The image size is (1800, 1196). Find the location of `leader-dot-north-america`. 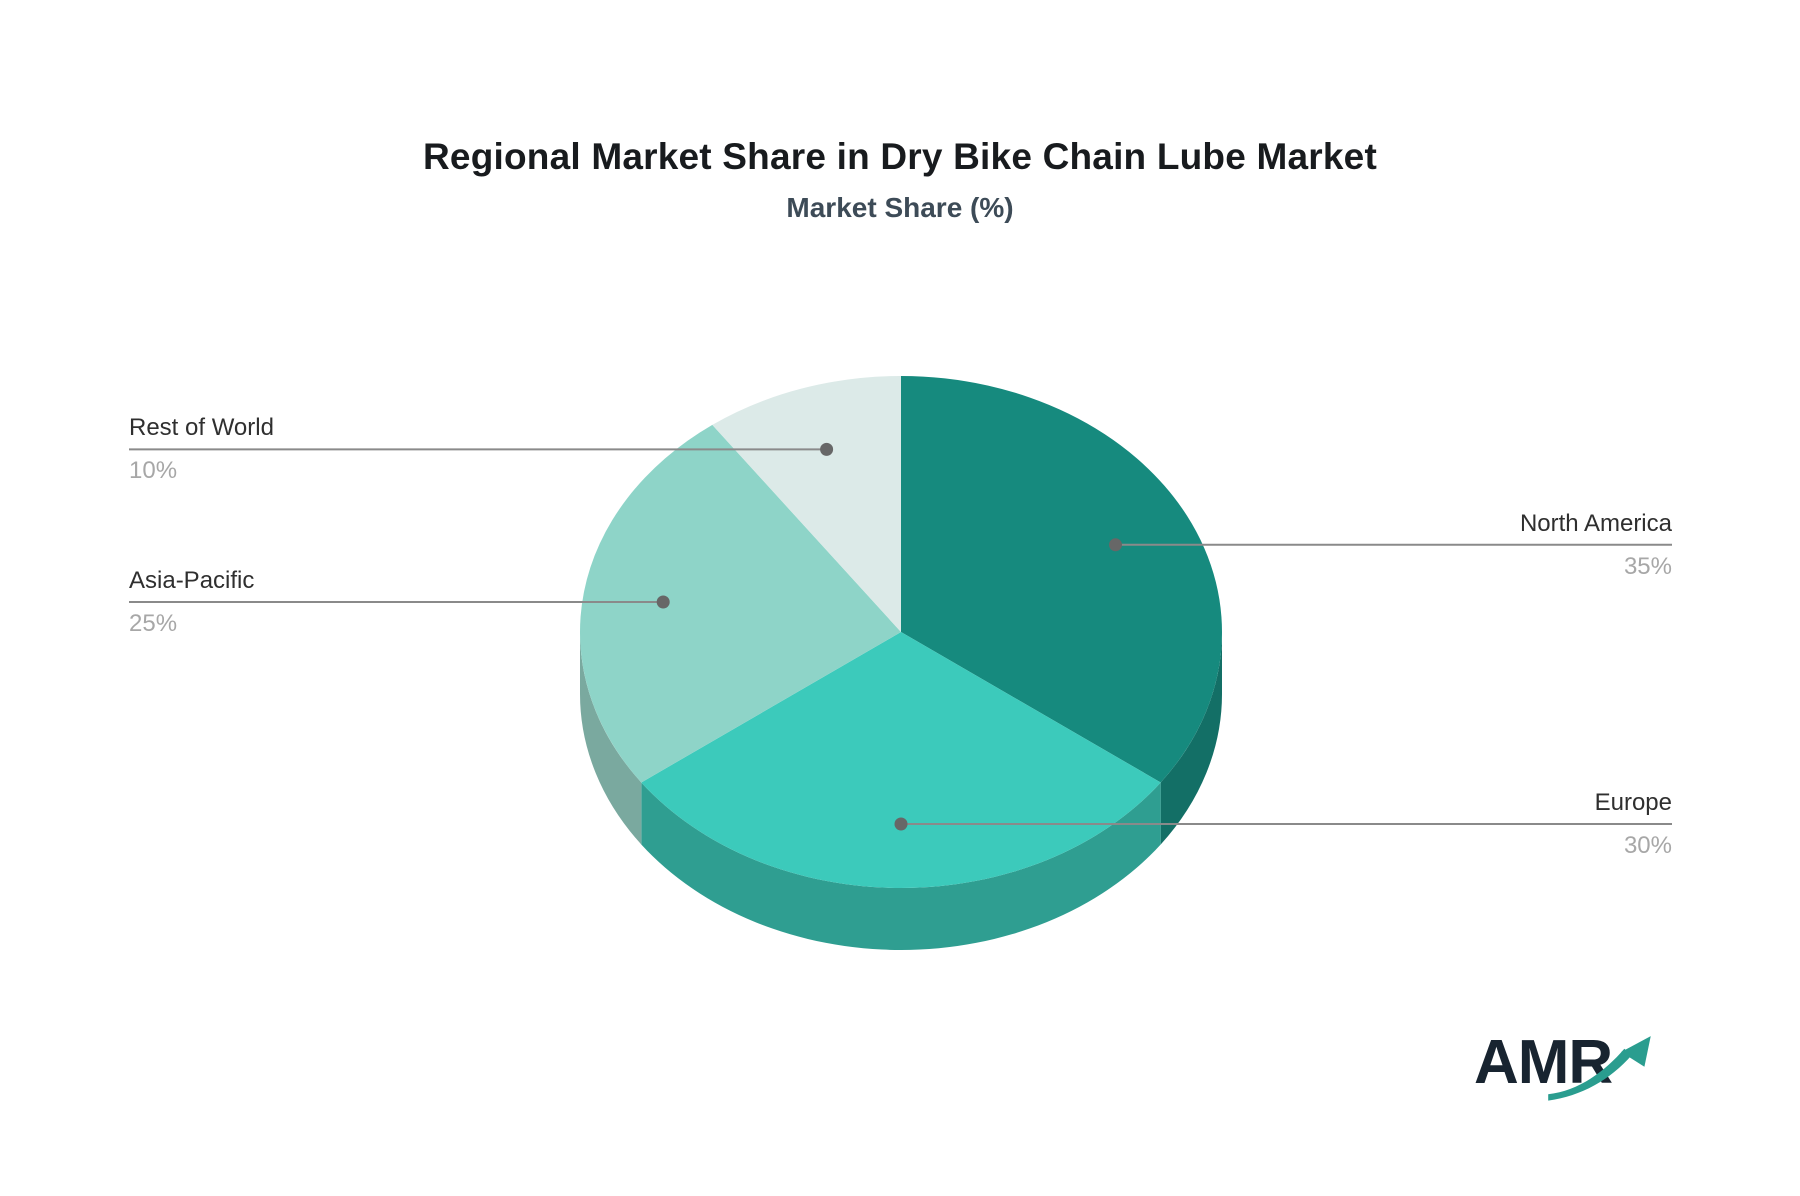

leader-dot-north-america is located at coordinates (1115, 545).